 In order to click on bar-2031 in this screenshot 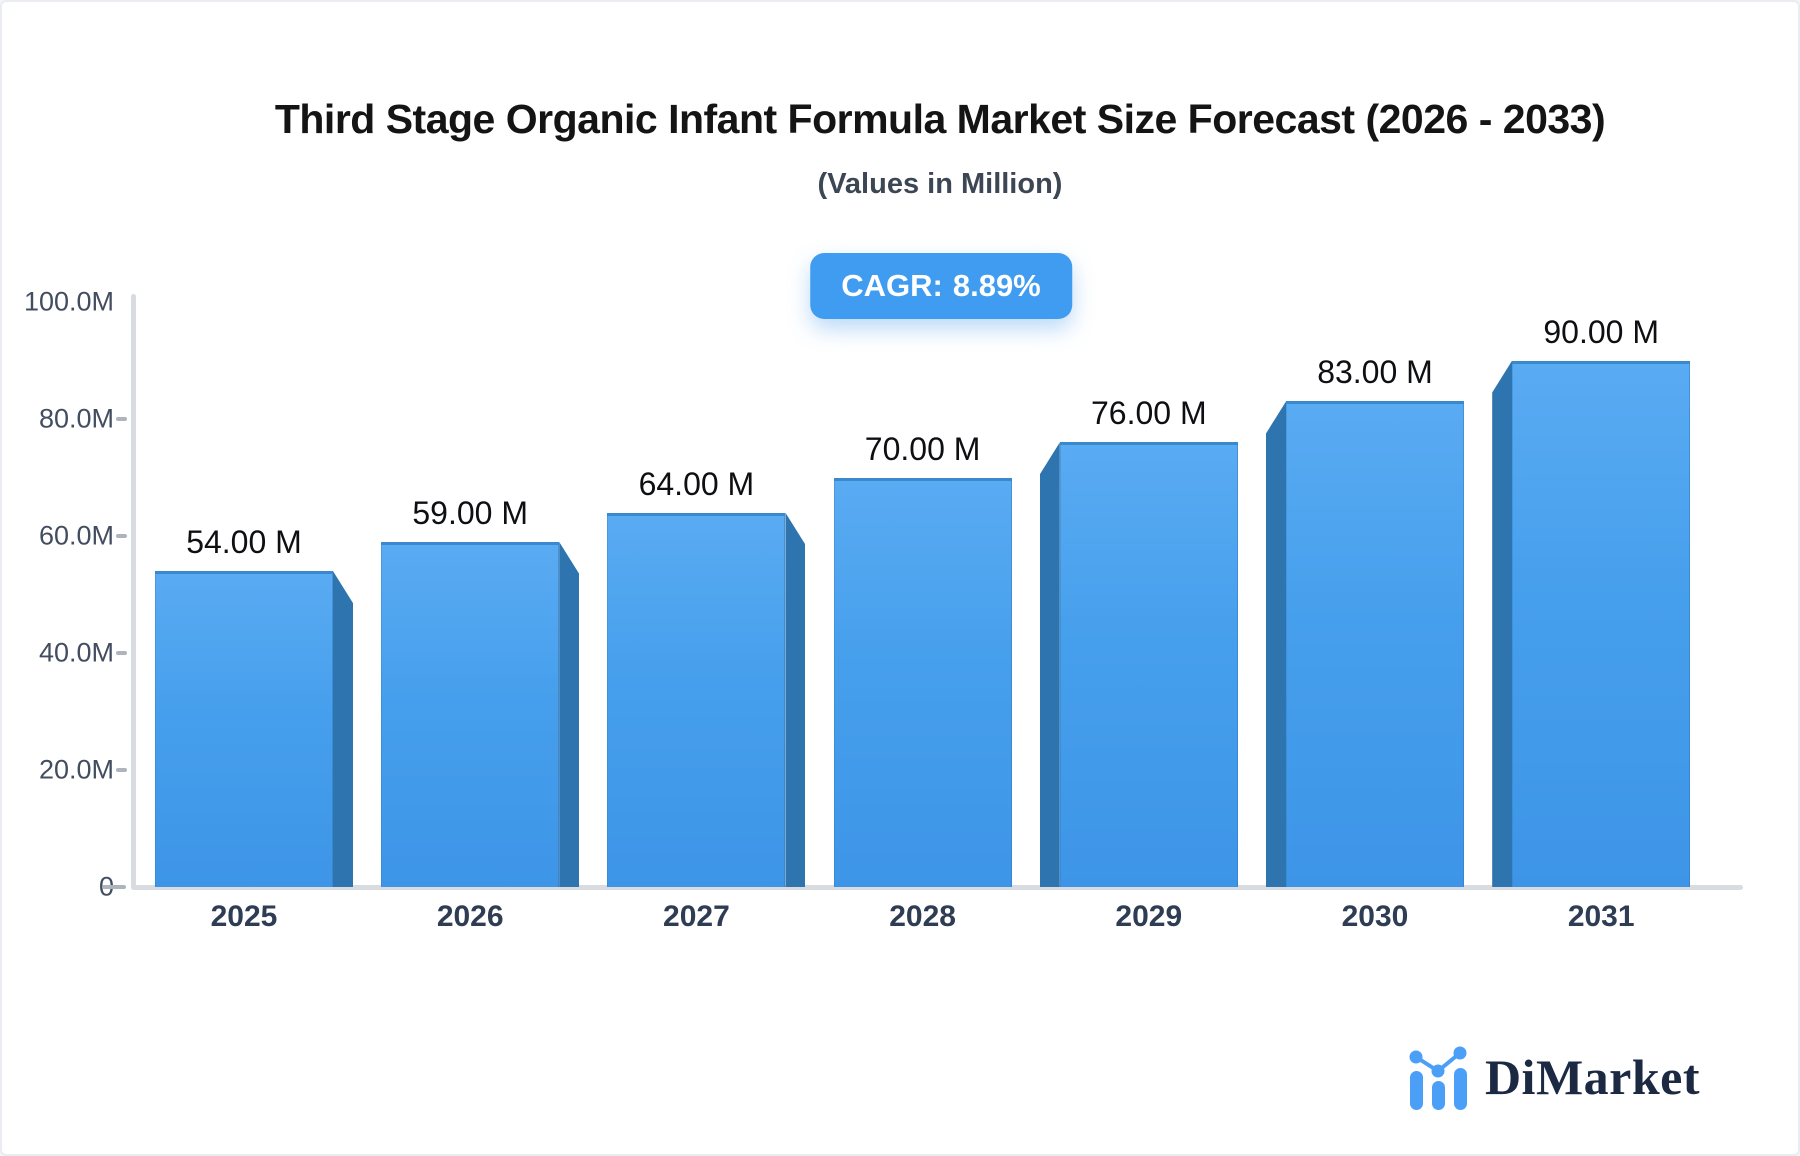, I will do `click(1601, 623)`.